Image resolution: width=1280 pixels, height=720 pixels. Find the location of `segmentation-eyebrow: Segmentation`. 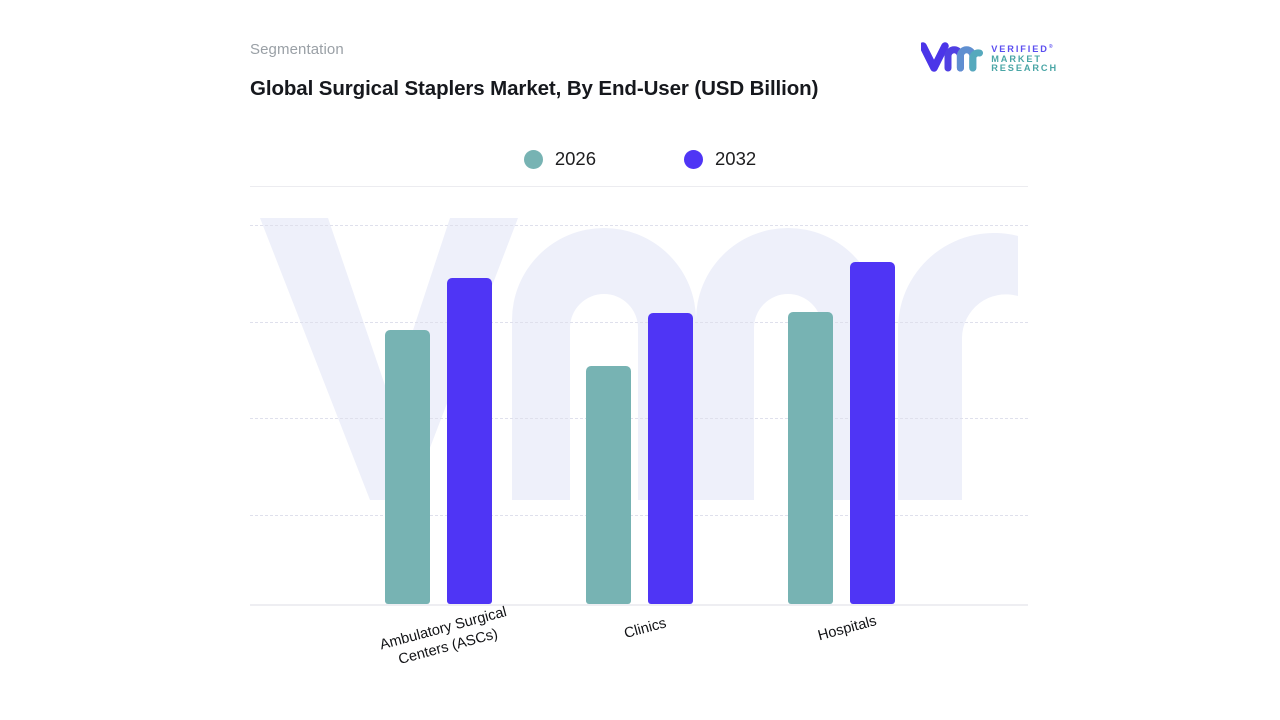

segmentation-eyebrow: Segmentation is located at coordinates (297, 49).